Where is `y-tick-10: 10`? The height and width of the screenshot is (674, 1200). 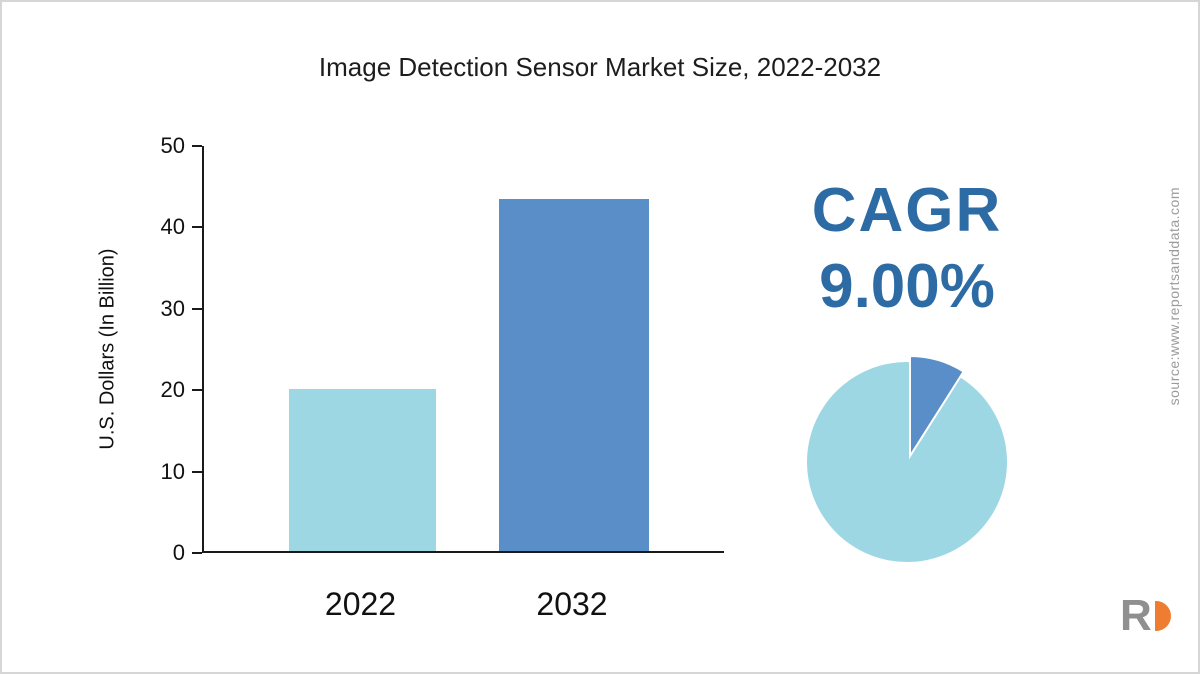
y-tick-10: 10 is located at coordinates (181, 472).